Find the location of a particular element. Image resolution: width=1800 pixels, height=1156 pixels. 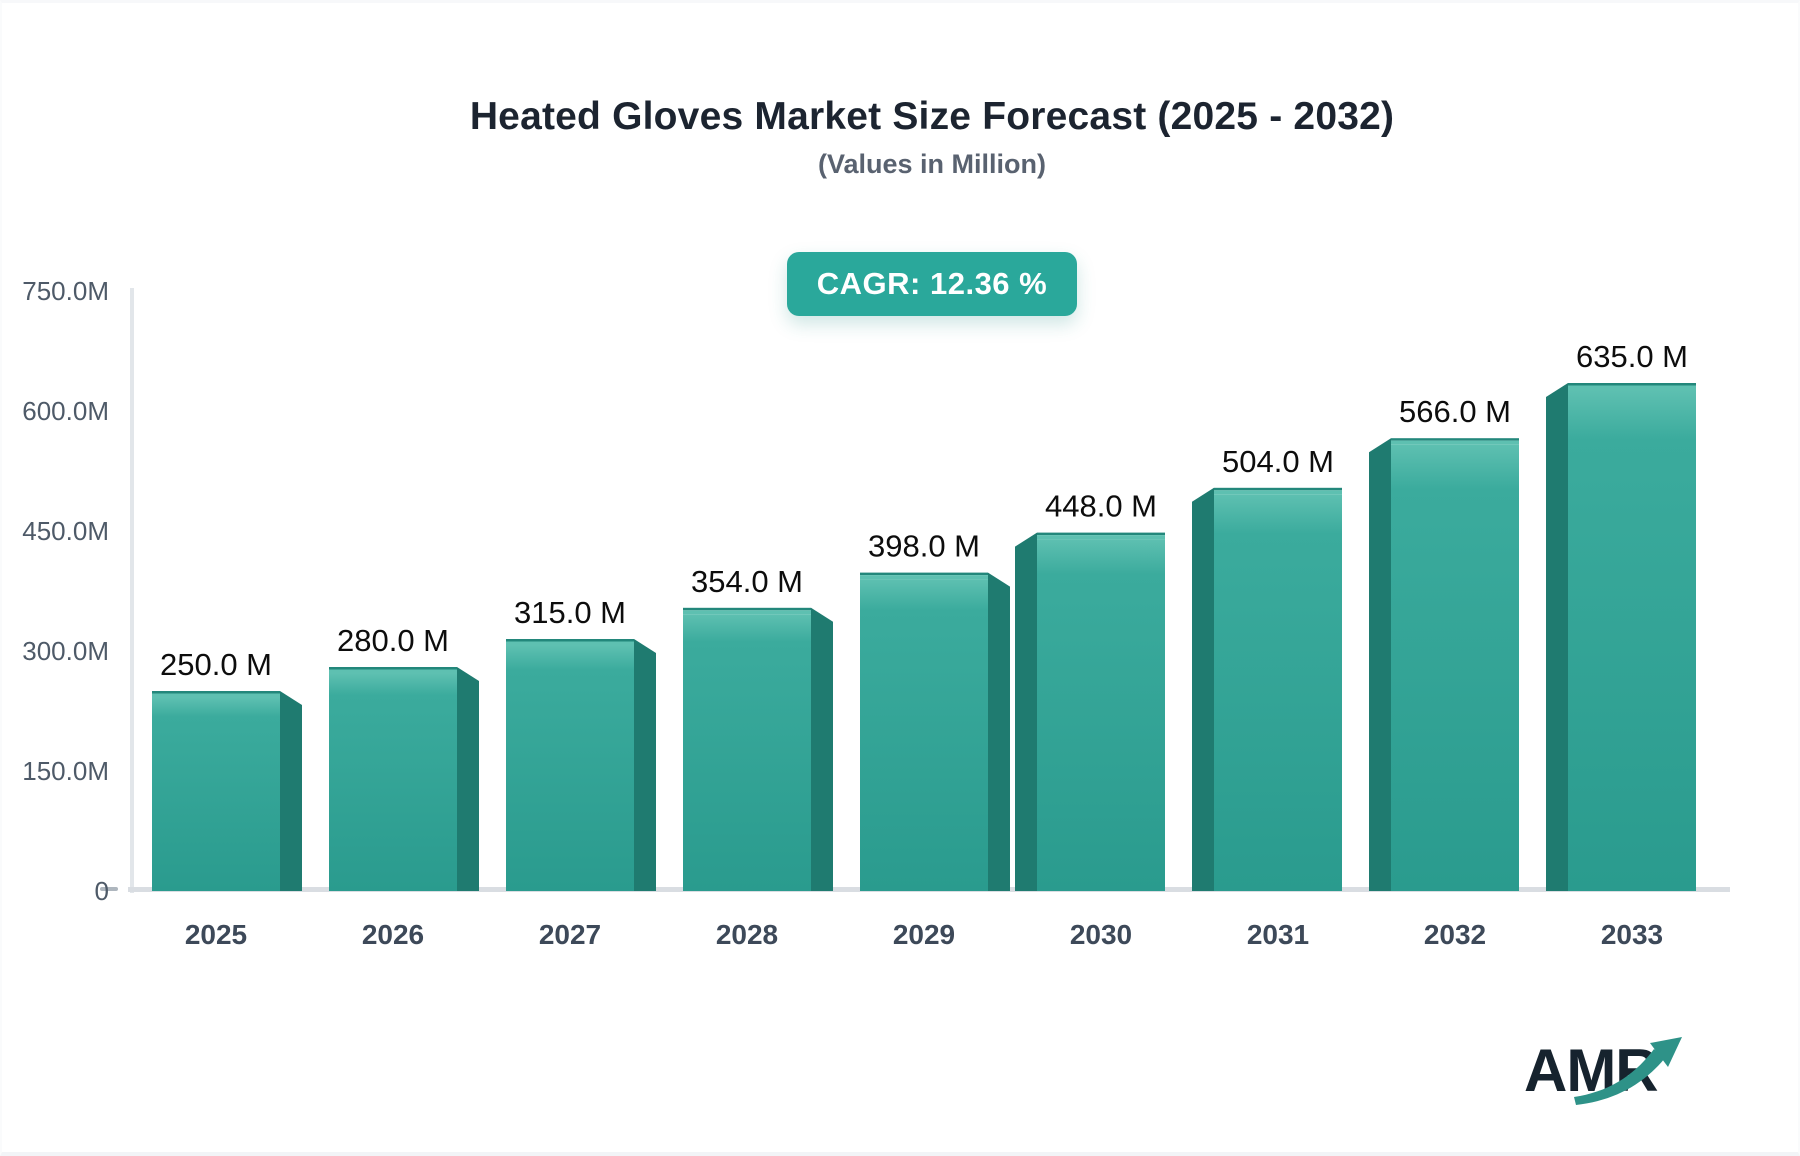

x-axis-label: 2027 is located at coordinates (570, 934).